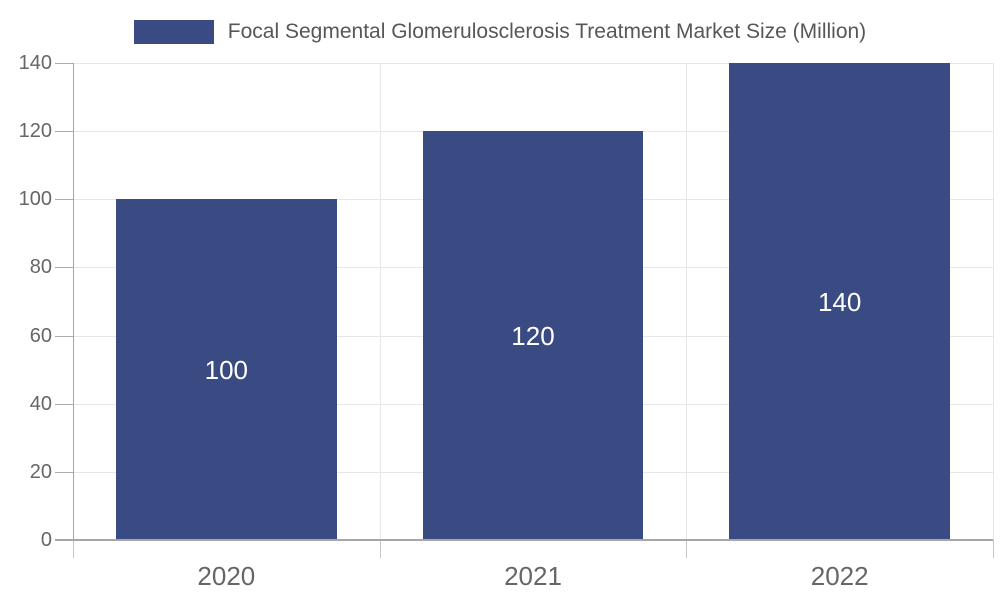 This screenshot has width=1000, height=600. I want to click on y-tick-label: 40, so click(40, 403).